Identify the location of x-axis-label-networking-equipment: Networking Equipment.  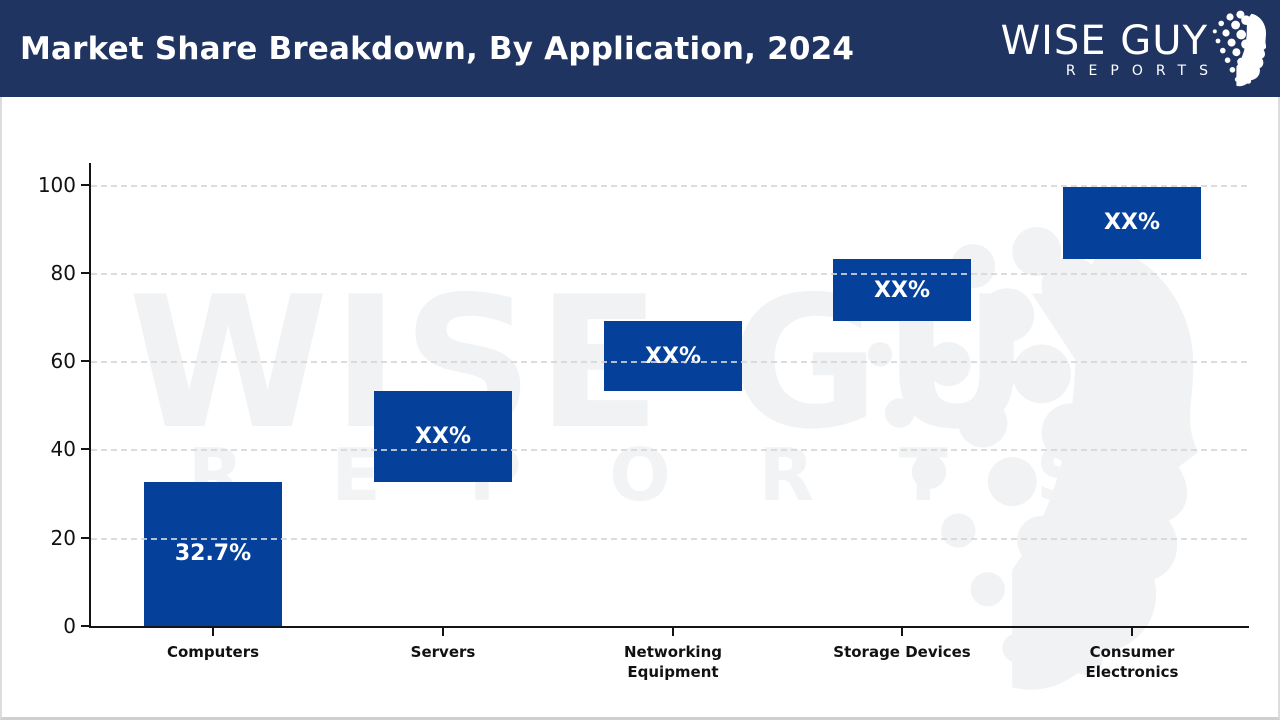
(673, 662).